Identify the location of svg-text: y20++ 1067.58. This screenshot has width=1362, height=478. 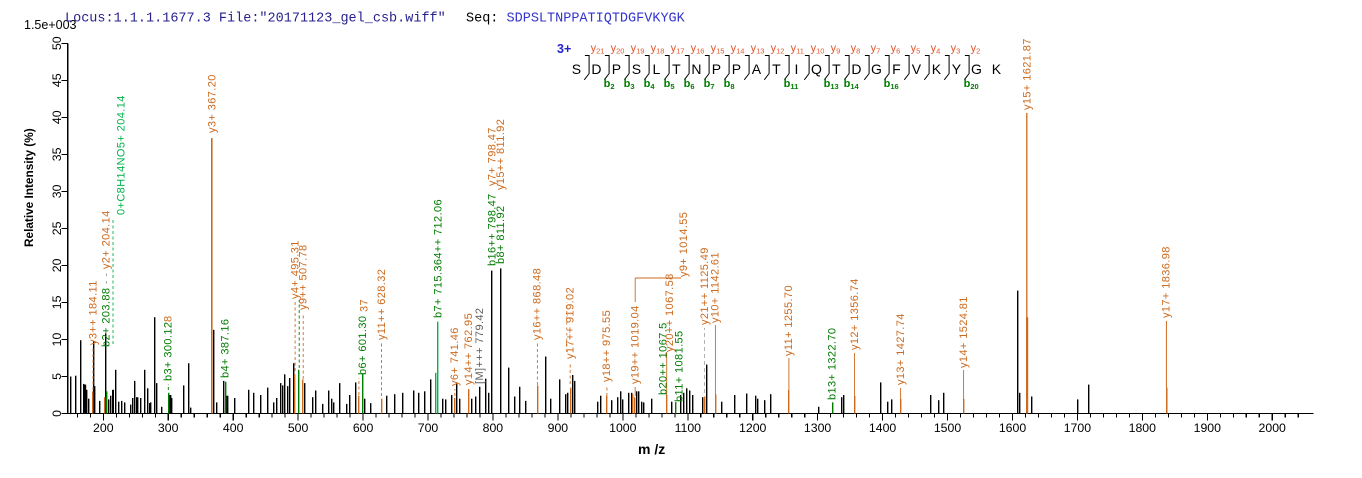
(670, 312).